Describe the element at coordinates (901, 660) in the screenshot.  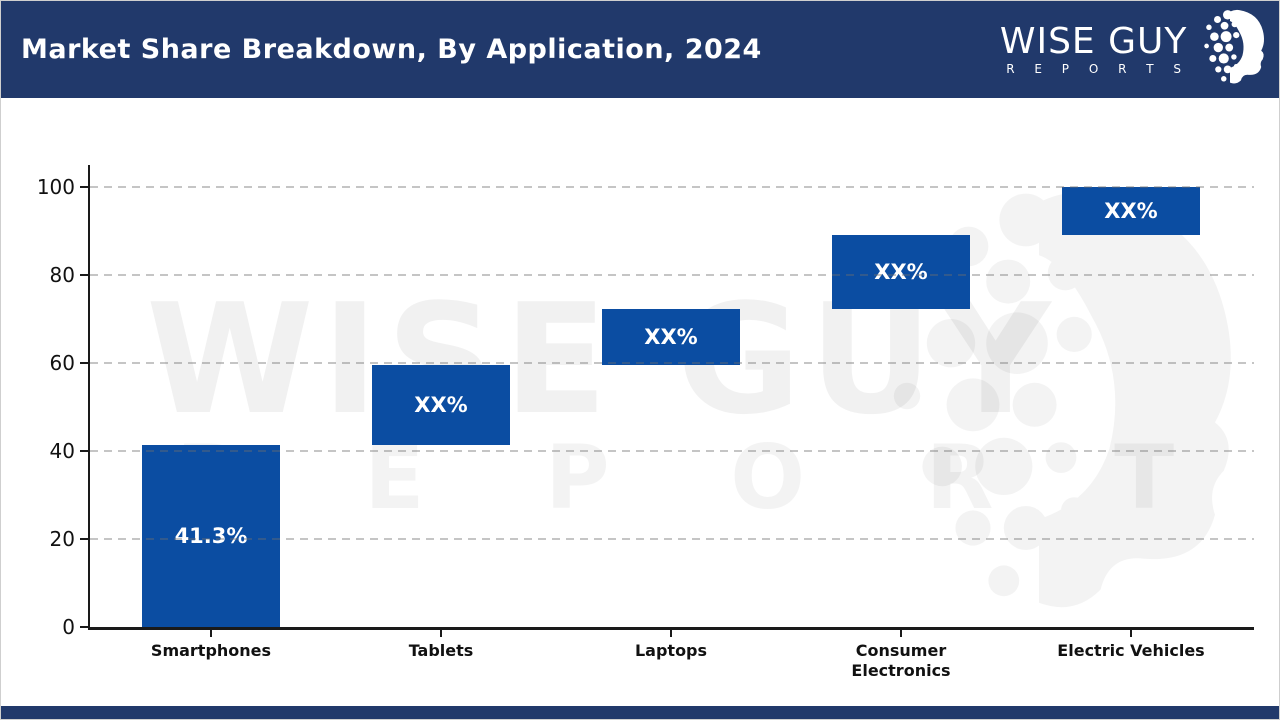
I see `x-tick-label-consumer-electronics: Consumer Electronics` at that location.